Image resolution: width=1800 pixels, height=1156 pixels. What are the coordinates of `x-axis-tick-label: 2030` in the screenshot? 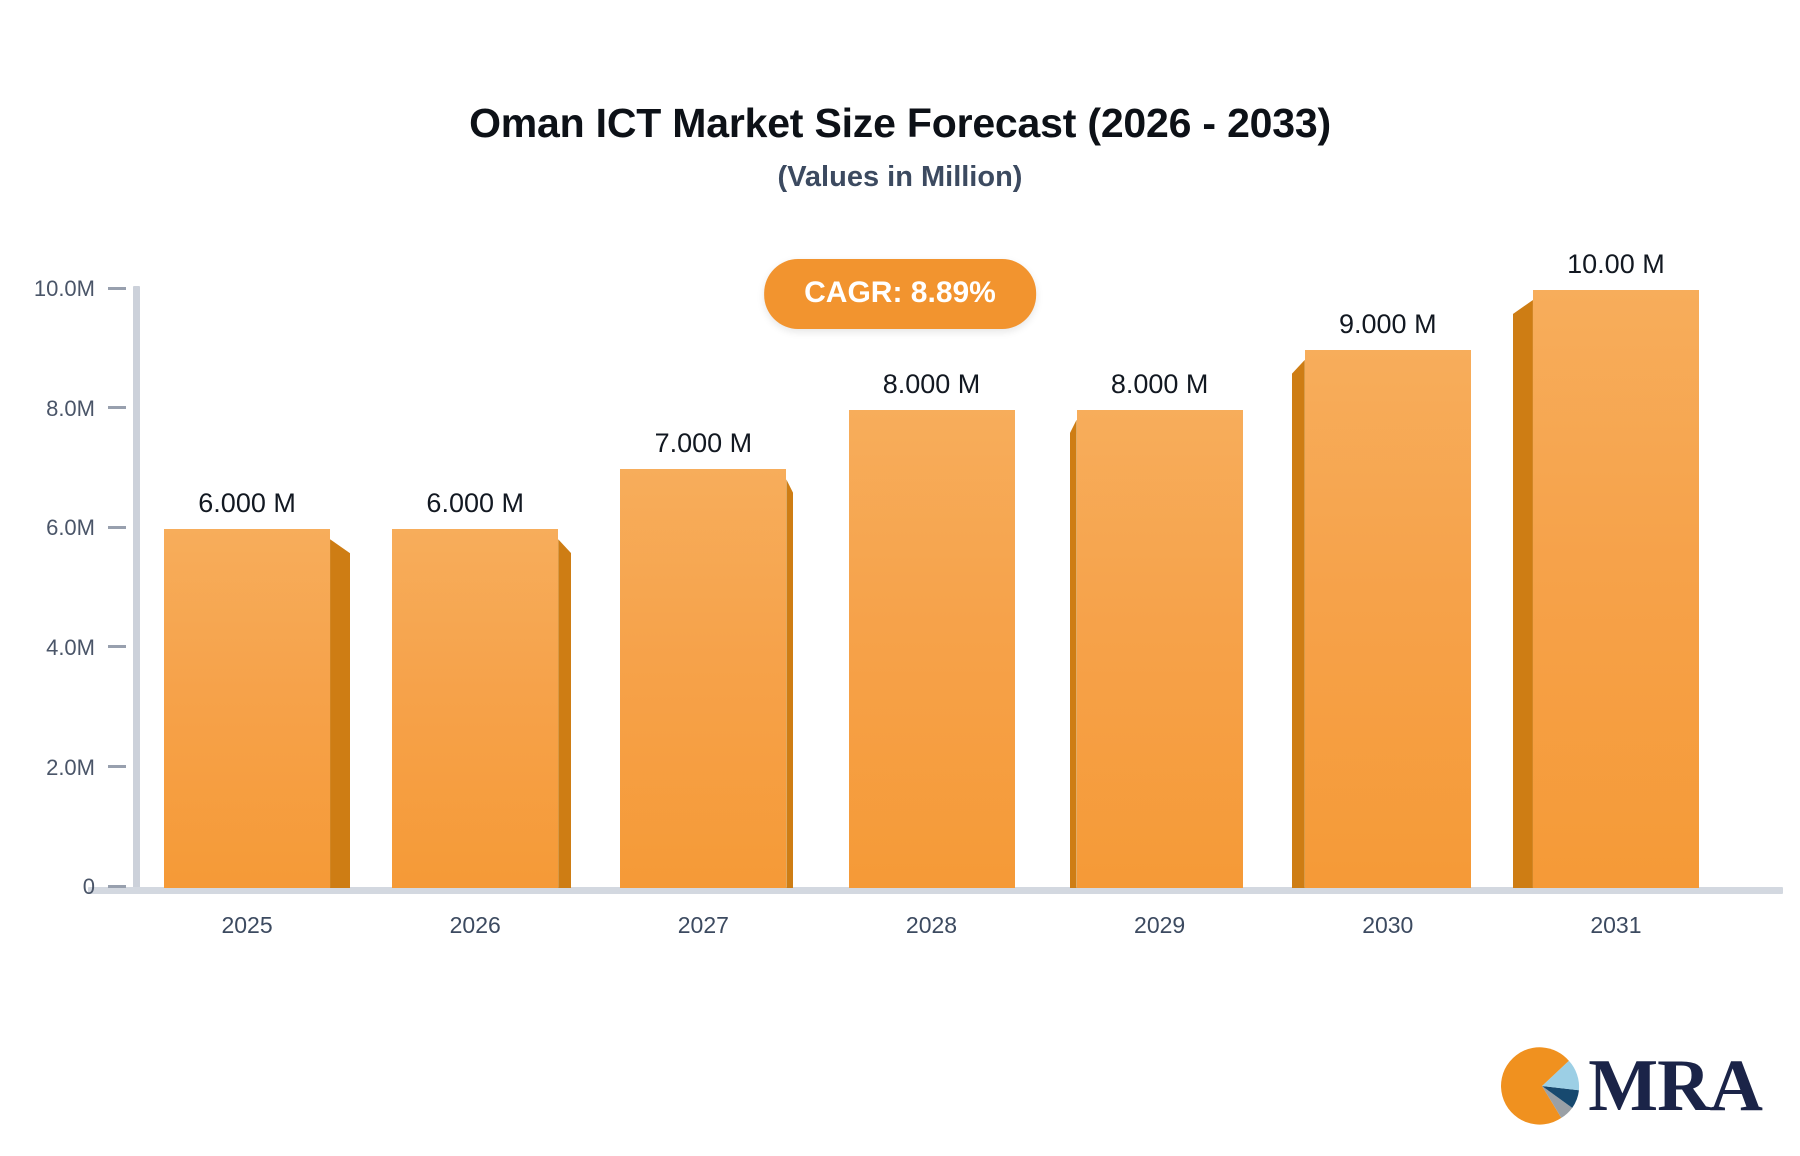 It's located at (1388, 925).